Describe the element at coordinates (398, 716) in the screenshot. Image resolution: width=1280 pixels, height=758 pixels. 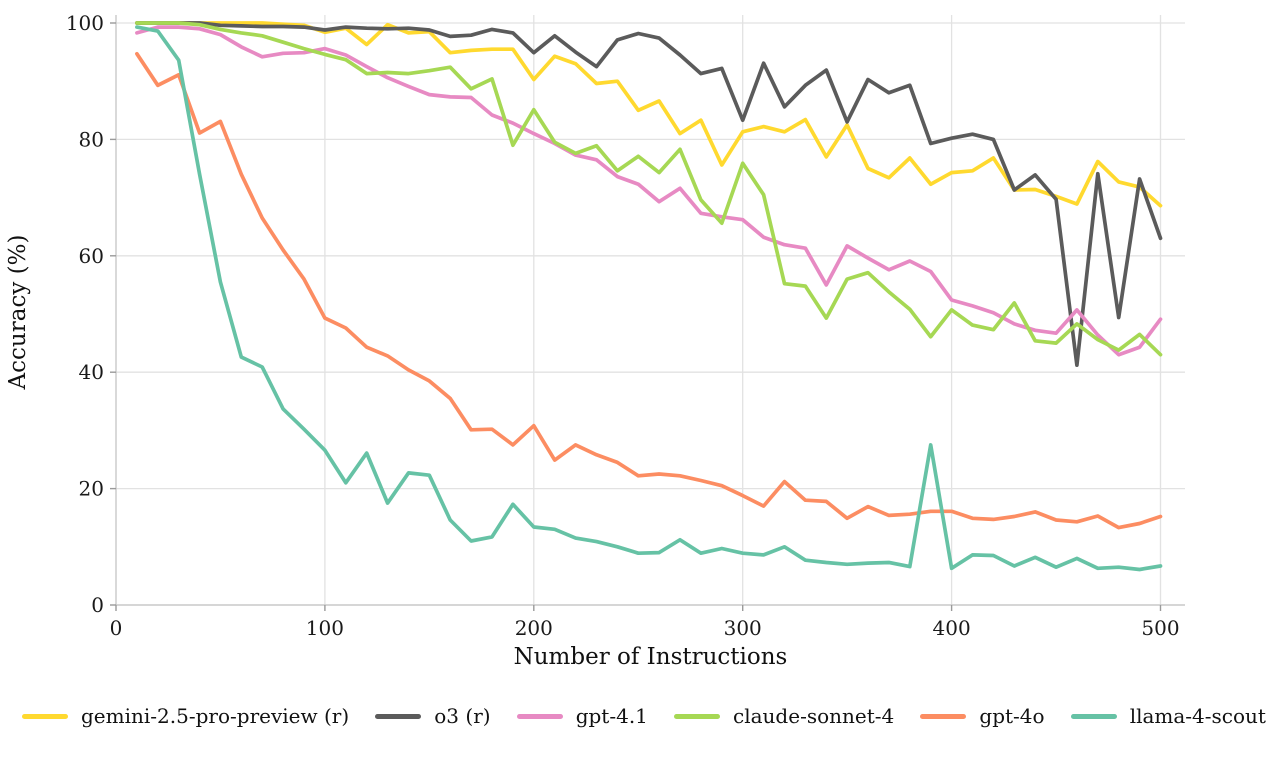
I see `legend-swatch-o3-r` at that location.